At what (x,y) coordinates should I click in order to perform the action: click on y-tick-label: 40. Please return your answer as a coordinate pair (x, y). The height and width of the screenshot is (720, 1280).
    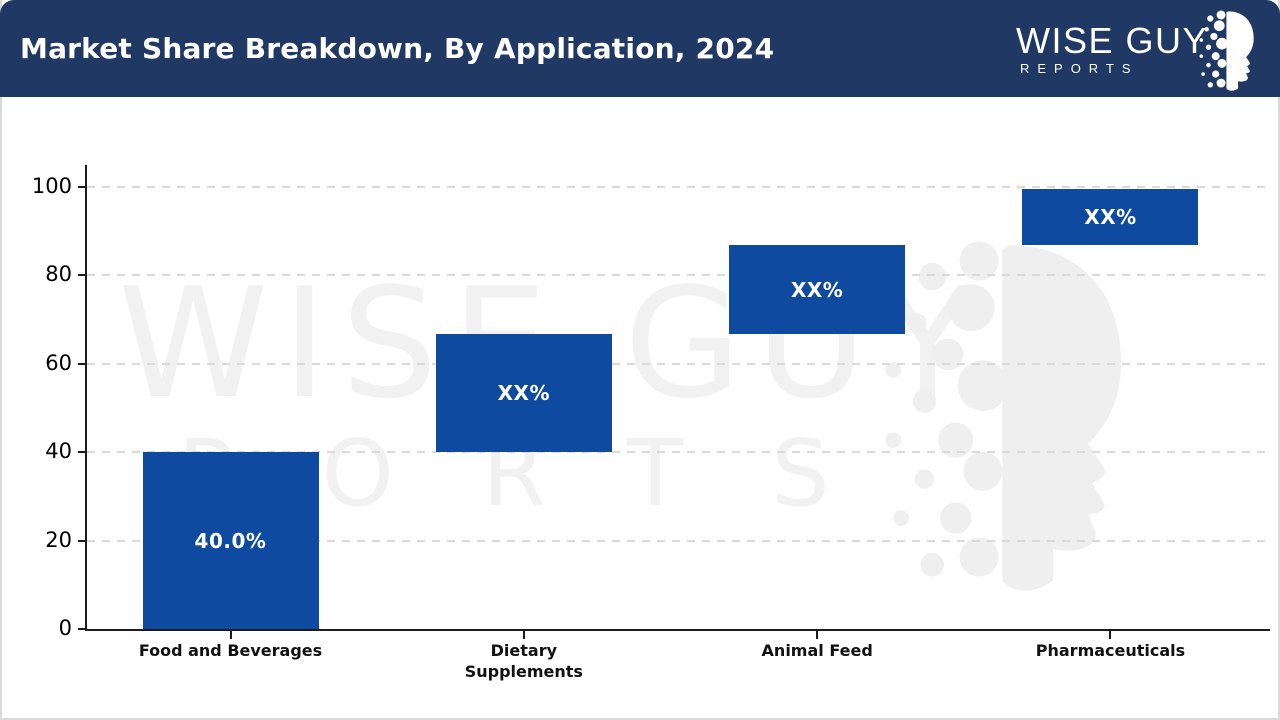
    Looking at the image, I should click on (58, 451).